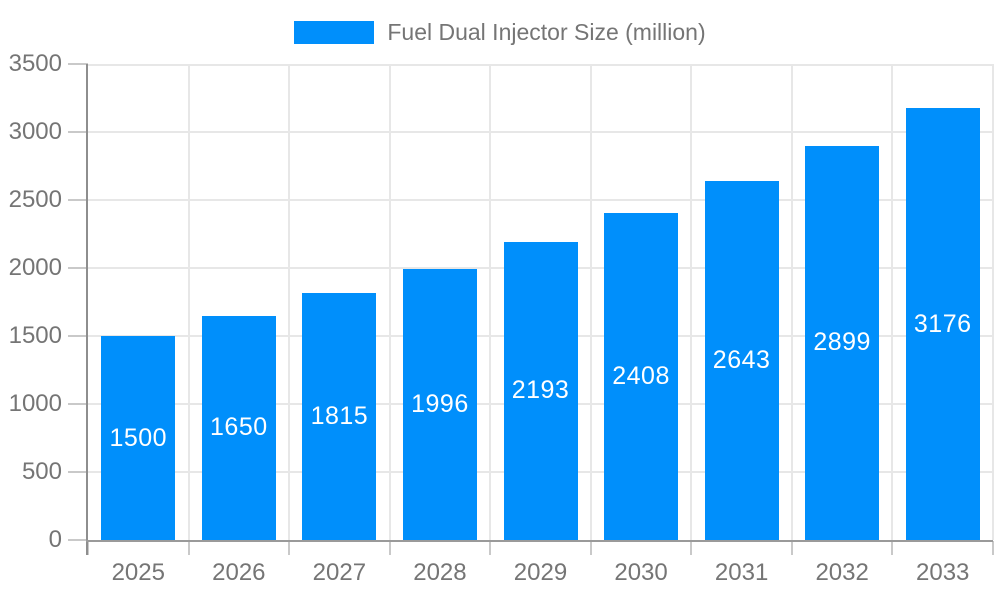  I want to click on bar: 2193, so click(540, 390).